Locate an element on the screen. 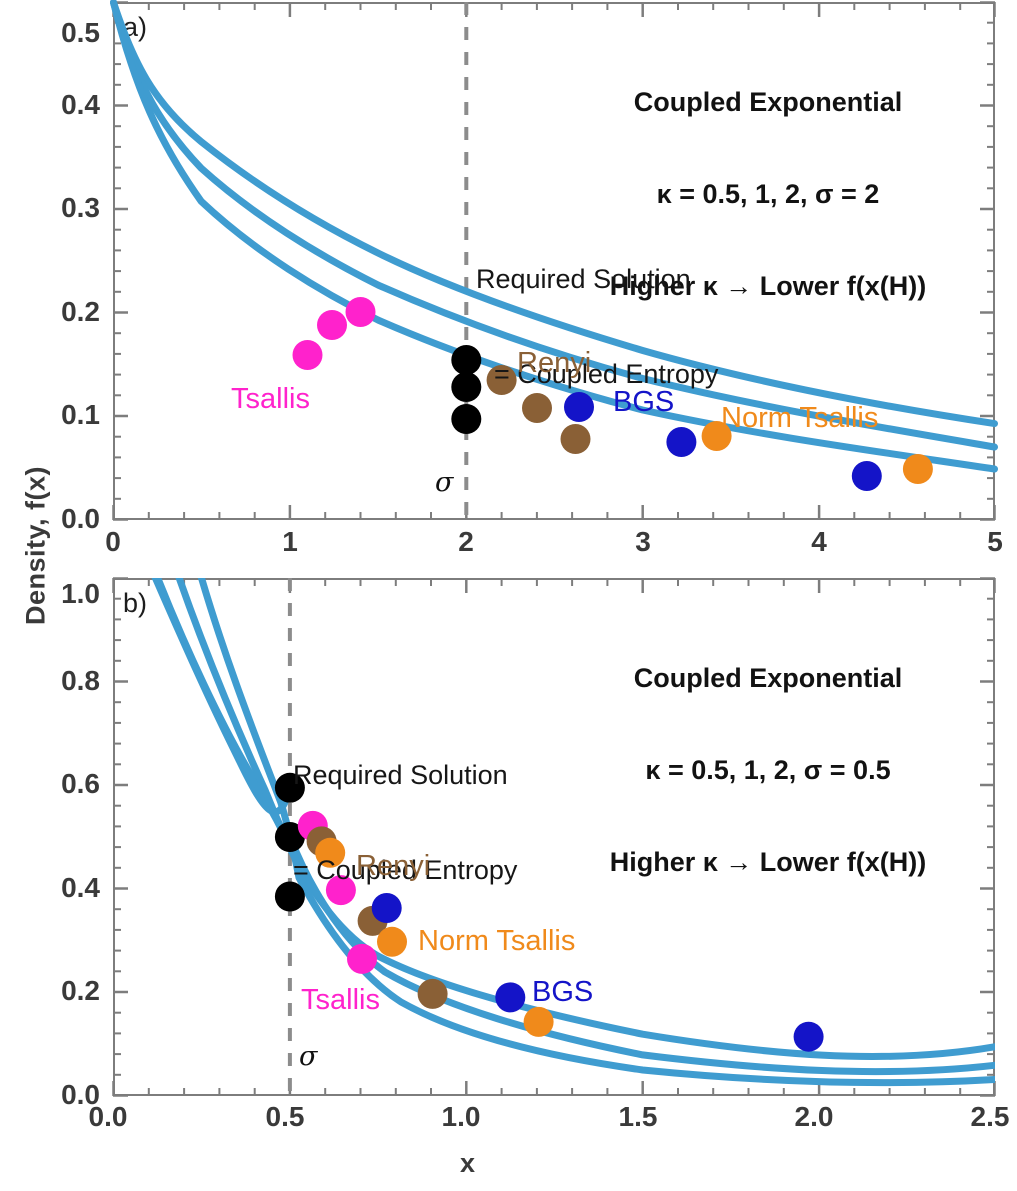  ytick-a-2: 0.2 is located at coordinates (80, 311).